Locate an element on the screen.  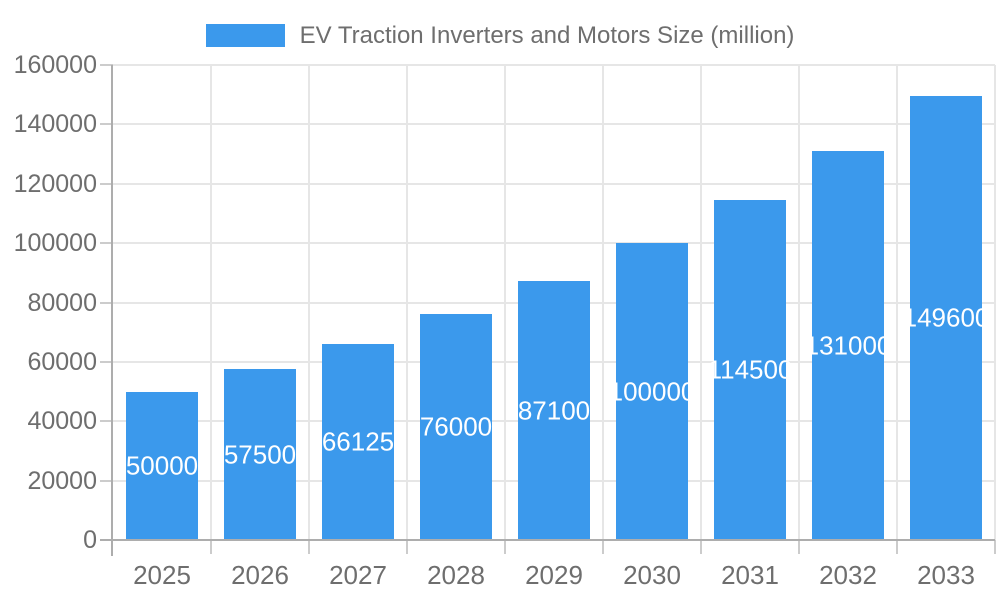
bar-2029 is located at coordinates (554, 410).